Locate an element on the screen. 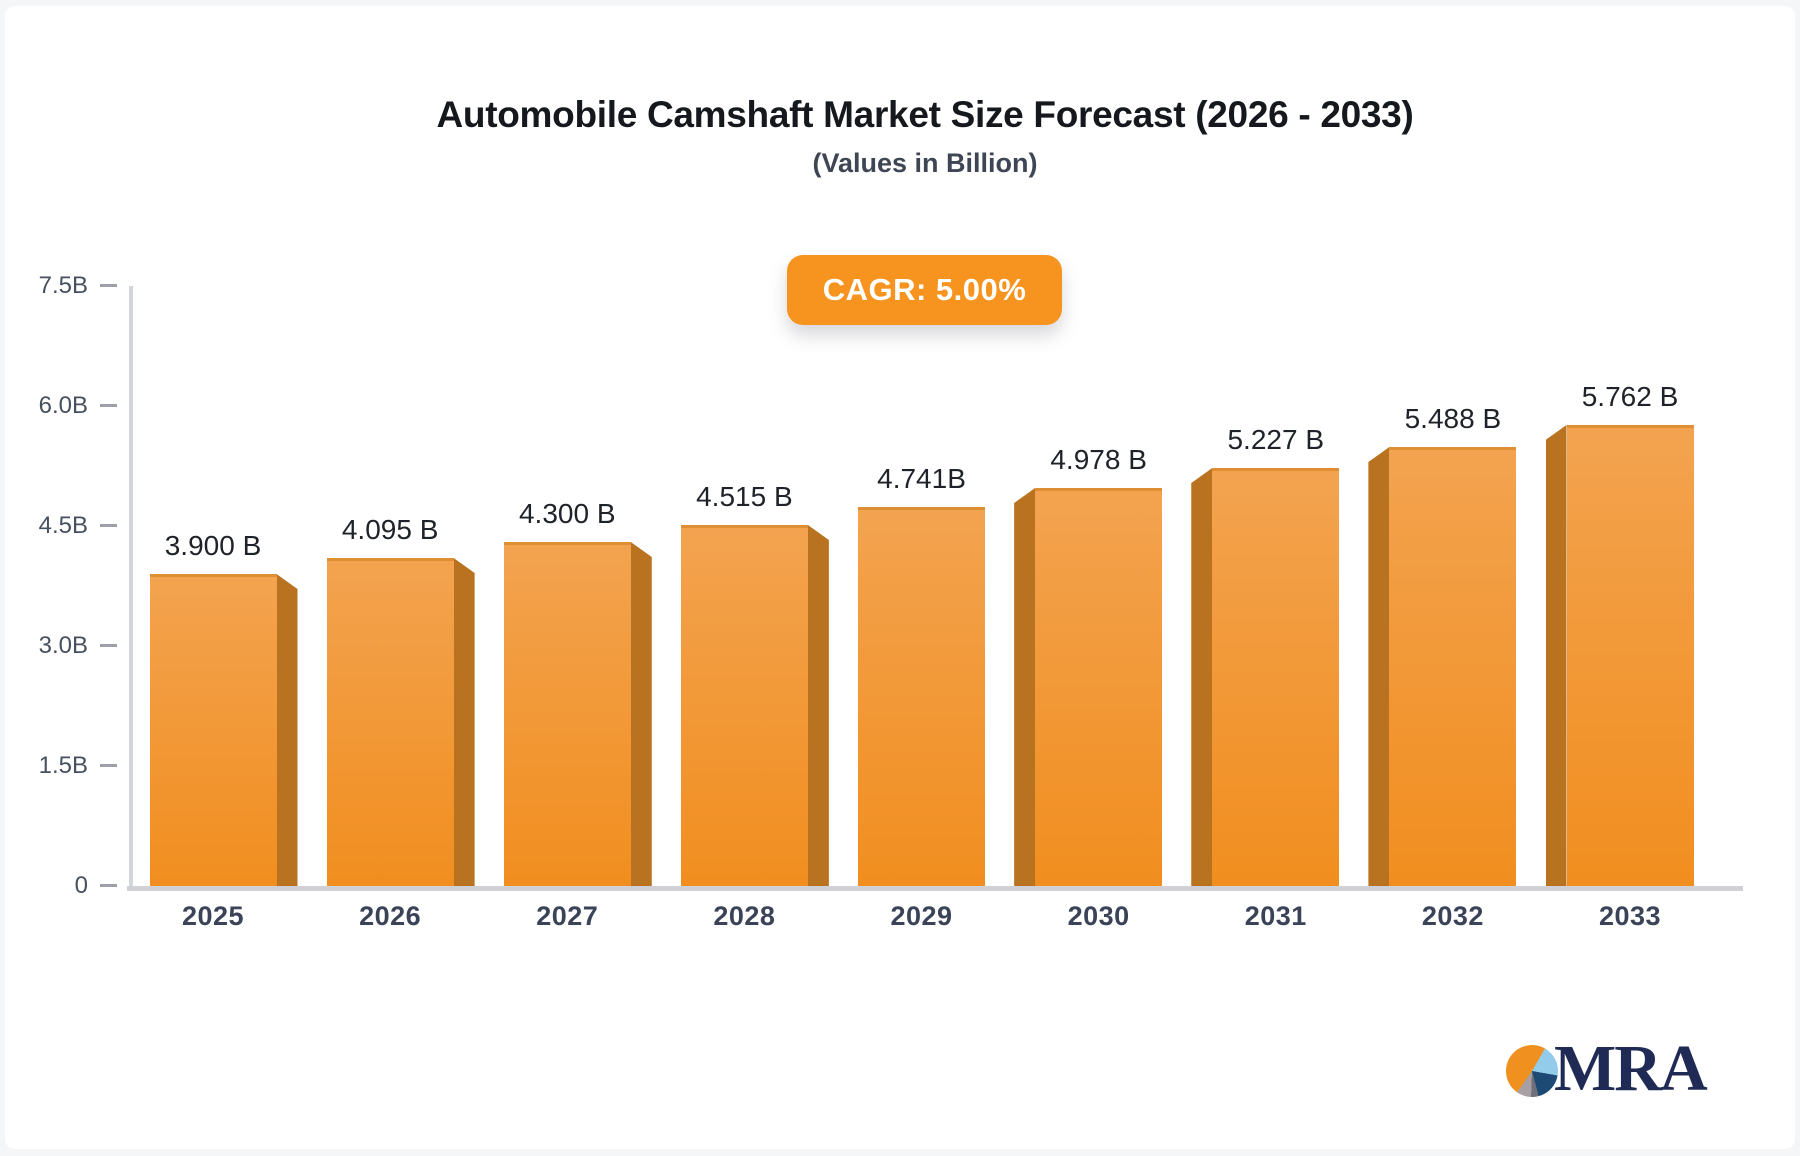  x-axis-label: 2027 is located at coordinates (567, 916).